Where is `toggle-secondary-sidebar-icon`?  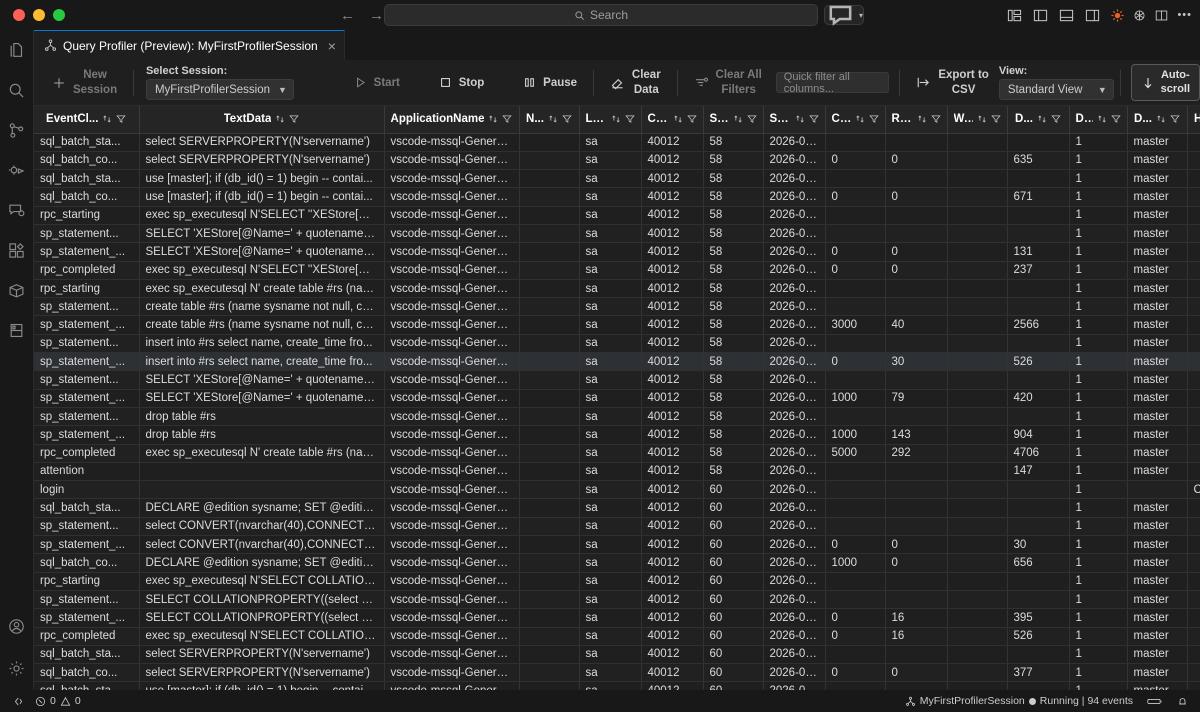
toggle-secondary-sidebar-icon is located at coordinates (1092, 15).